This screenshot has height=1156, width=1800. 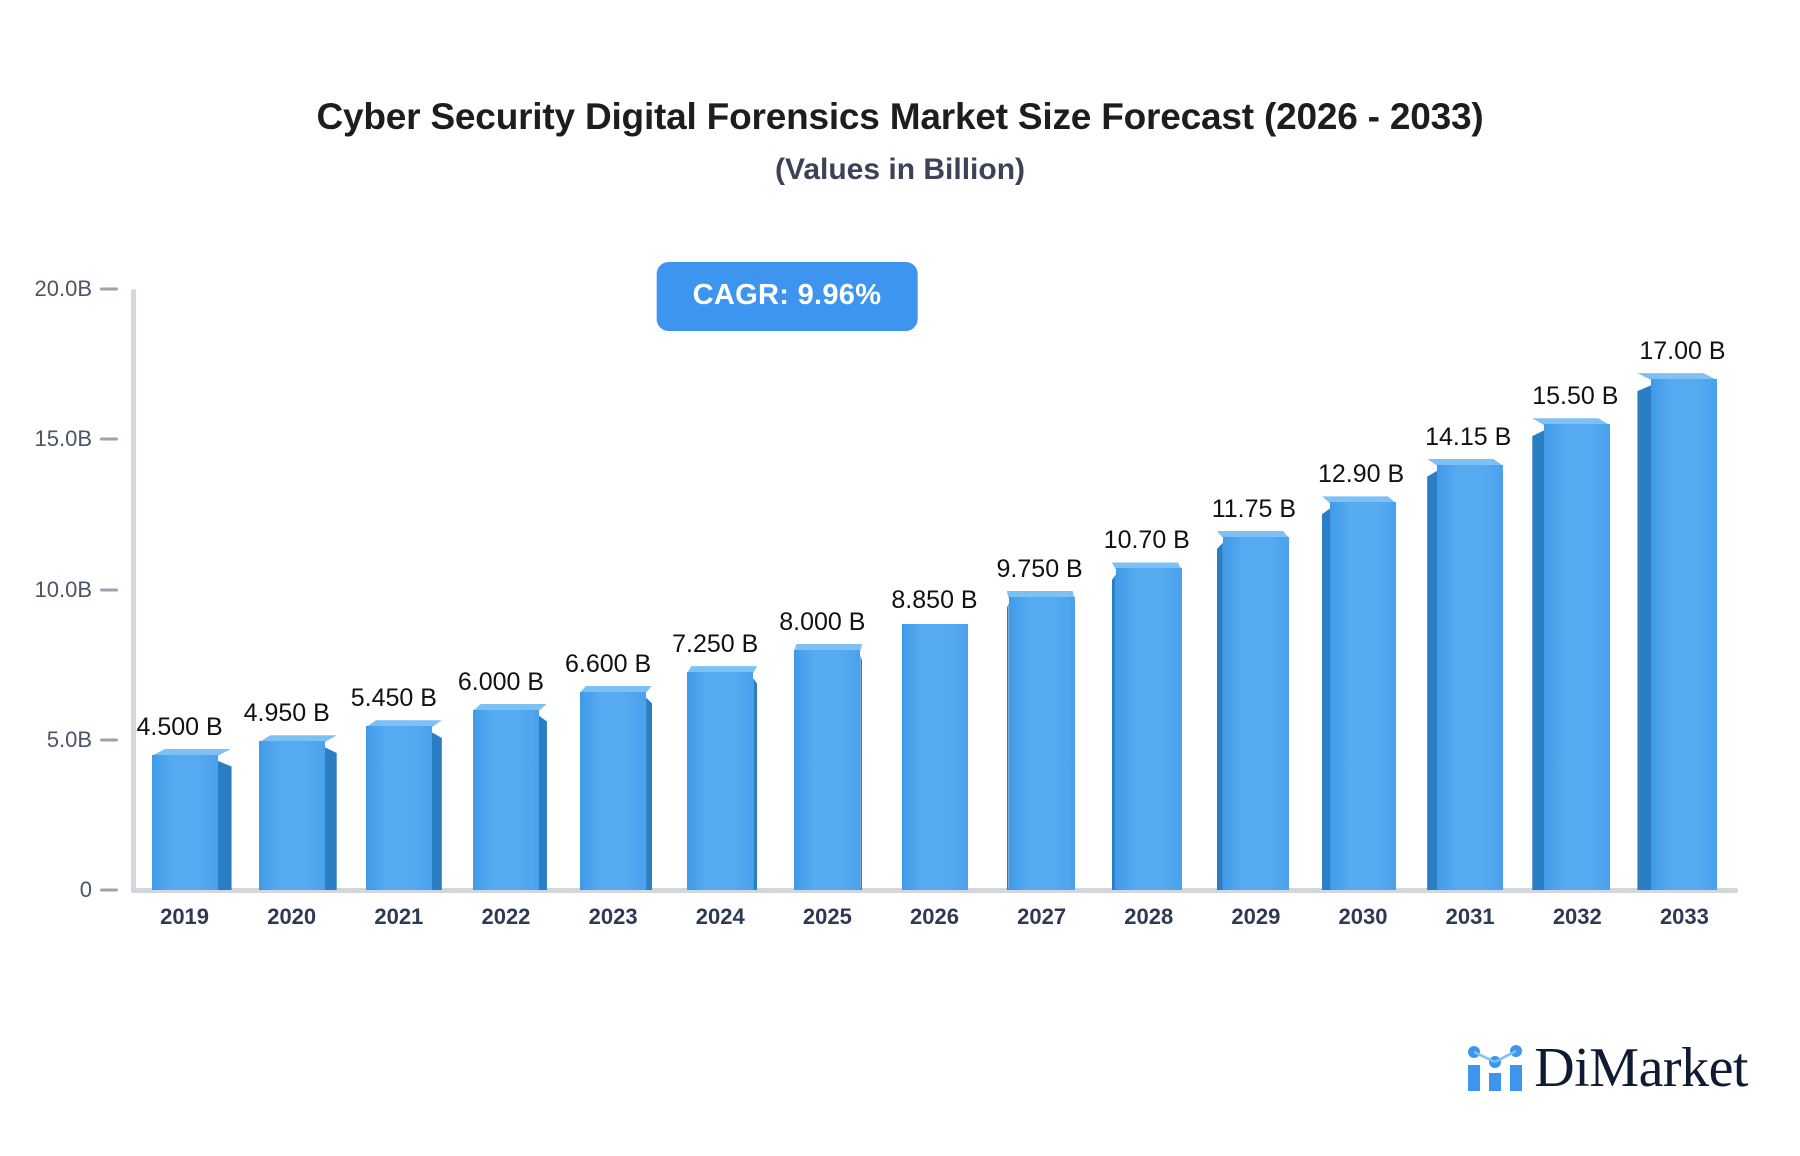 What do you see at coordinates (720, 916) in the screenshot?
I see `x-axis-tick-label: 2024` at bounding box center [720, 916].